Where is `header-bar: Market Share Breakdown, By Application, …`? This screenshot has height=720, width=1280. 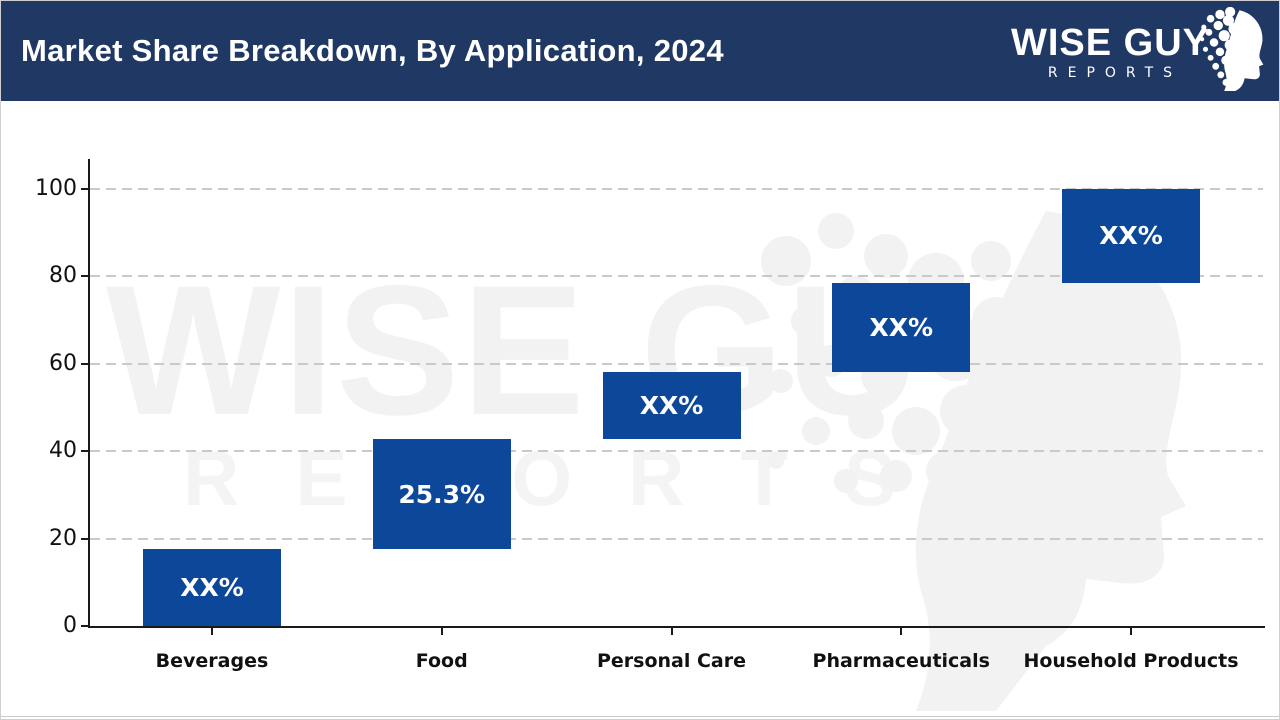
header-bar: Market Share Breakdown, By Application, … is located at coordinates (640, 51).